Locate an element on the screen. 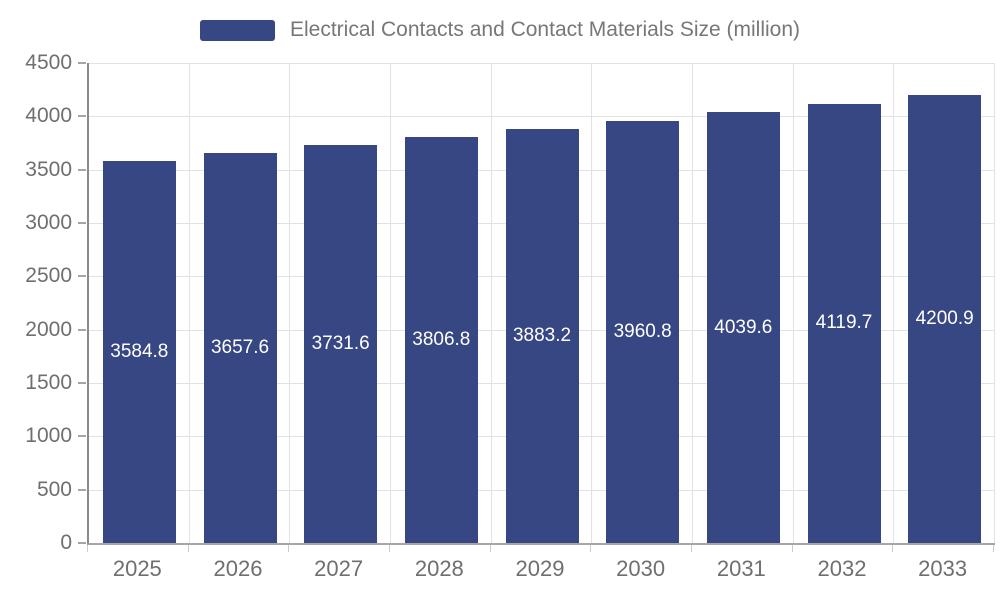 This screenshot has width=1000, height=600. bar: 4039.6 is located at coordinates (743, 327).